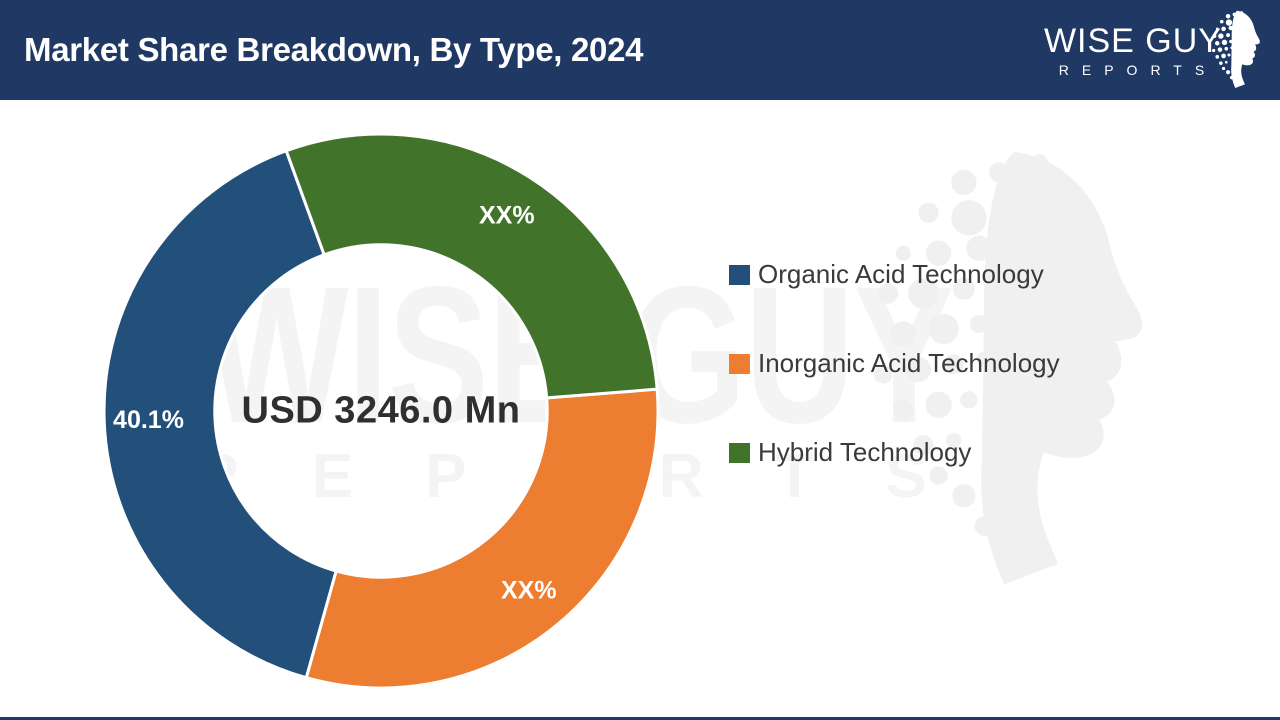 The height and width of the screenshot is (720, 1280). What do you see at coordinates (640, 718) in the screenshot?
I see `footer-bar` at bounding box center [640, 718].